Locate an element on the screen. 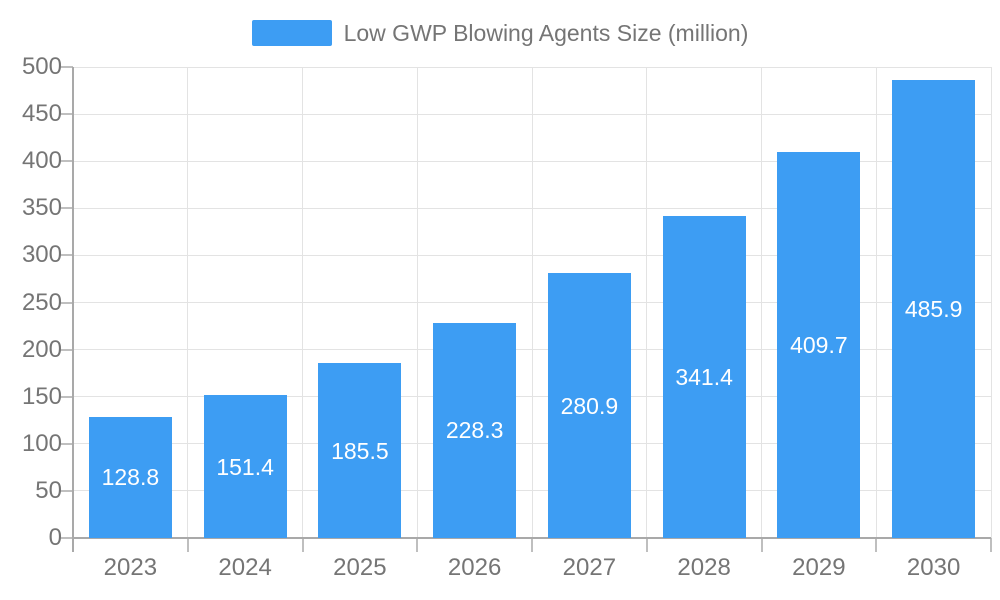  y-axis-tick-label: 150 is located at coordinates (41, 396).